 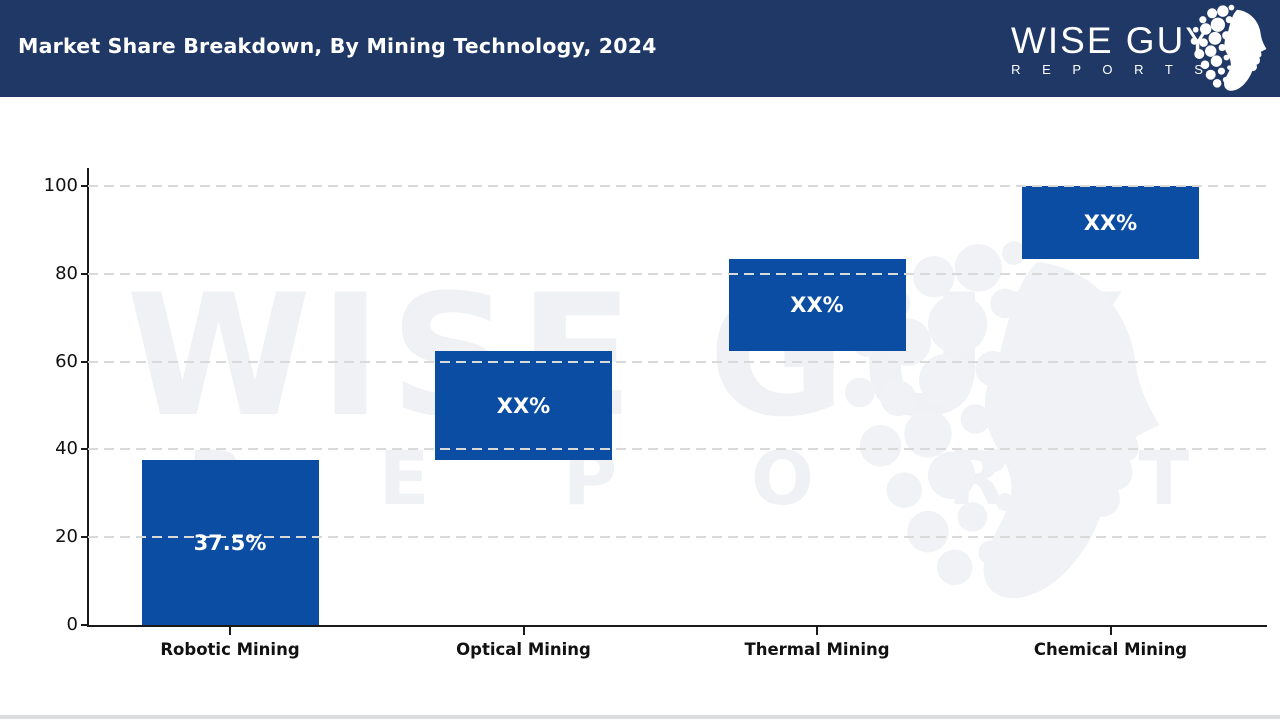 I want to click on x-axis-spine, so click(x=677, y=626).